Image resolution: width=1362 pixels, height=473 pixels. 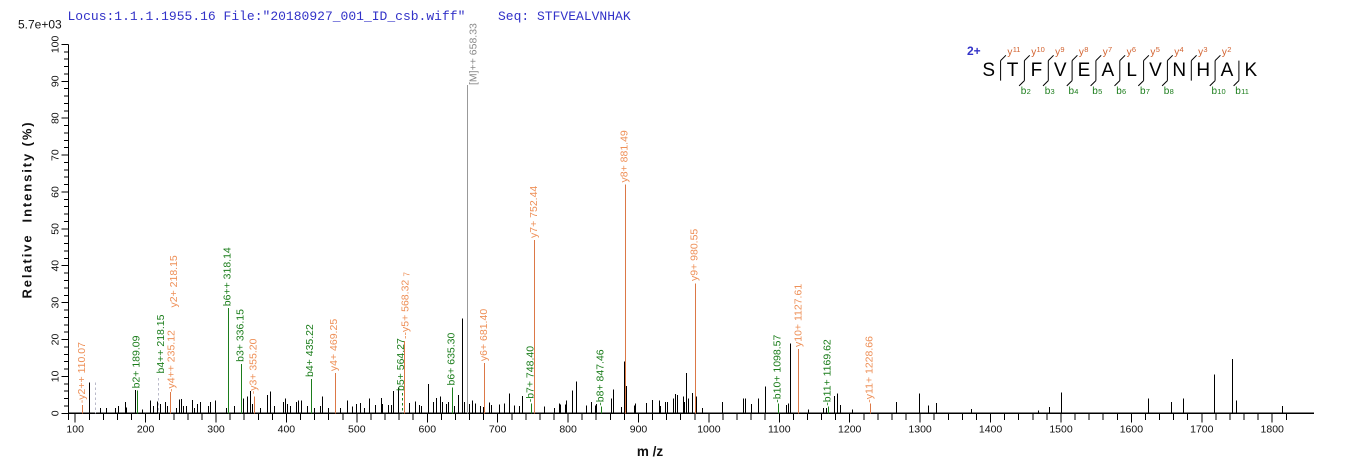 What do you see at coordinates (334, 345) in the screenshot?
I see `svg-text: y4+ 469.25` at bounding box center [334, 345].